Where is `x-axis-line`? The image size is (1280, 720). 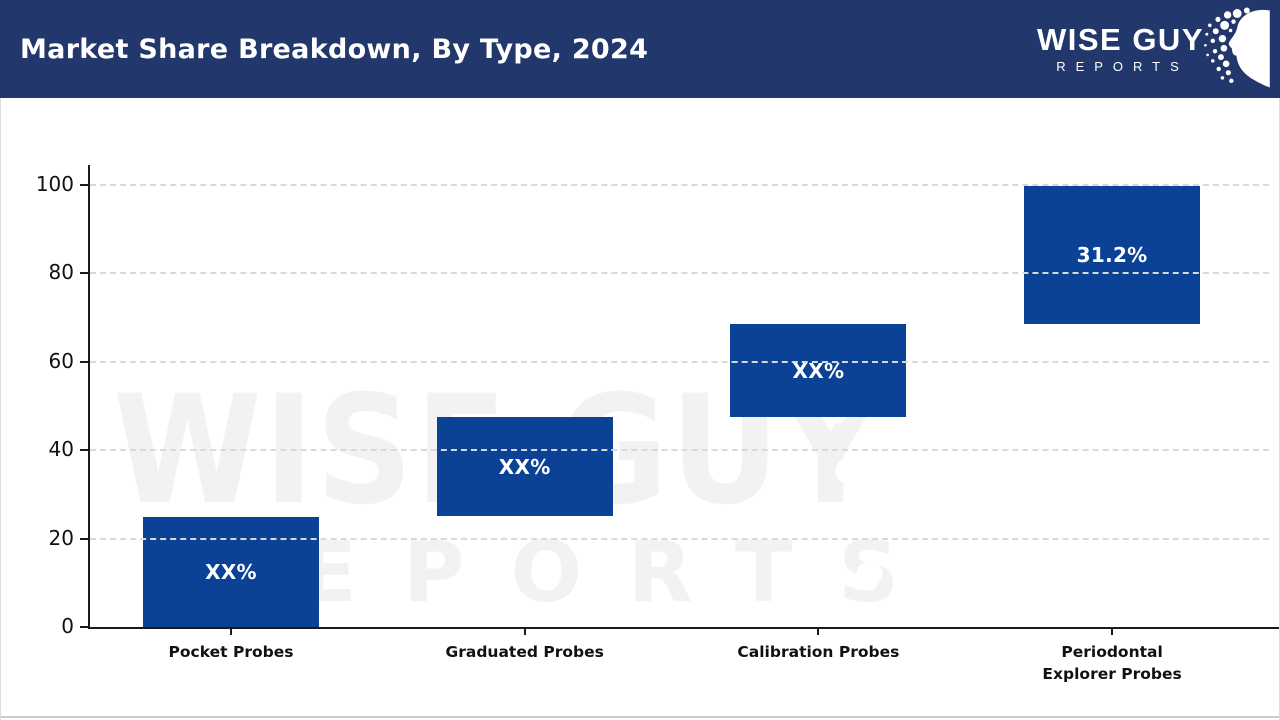
x-axis-line is located at coordinates (683, 628).